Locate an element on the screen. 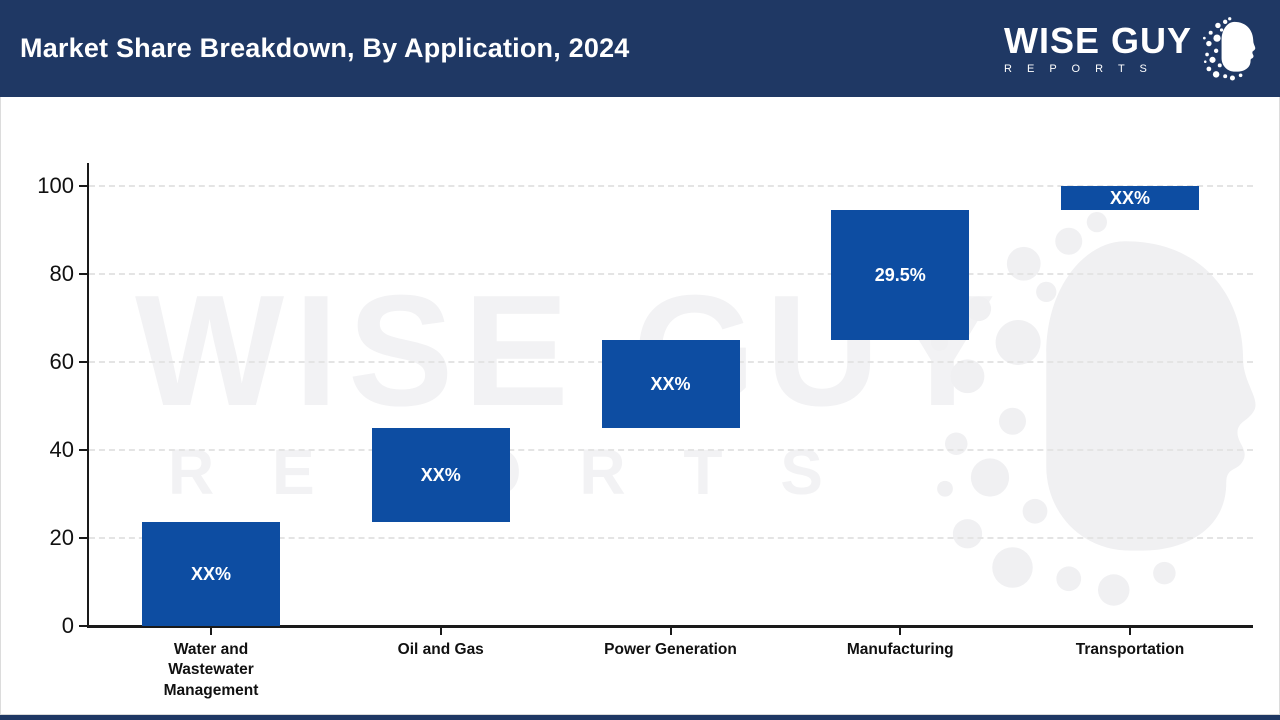  y-axis-spine is located at coordinates (88, 394).